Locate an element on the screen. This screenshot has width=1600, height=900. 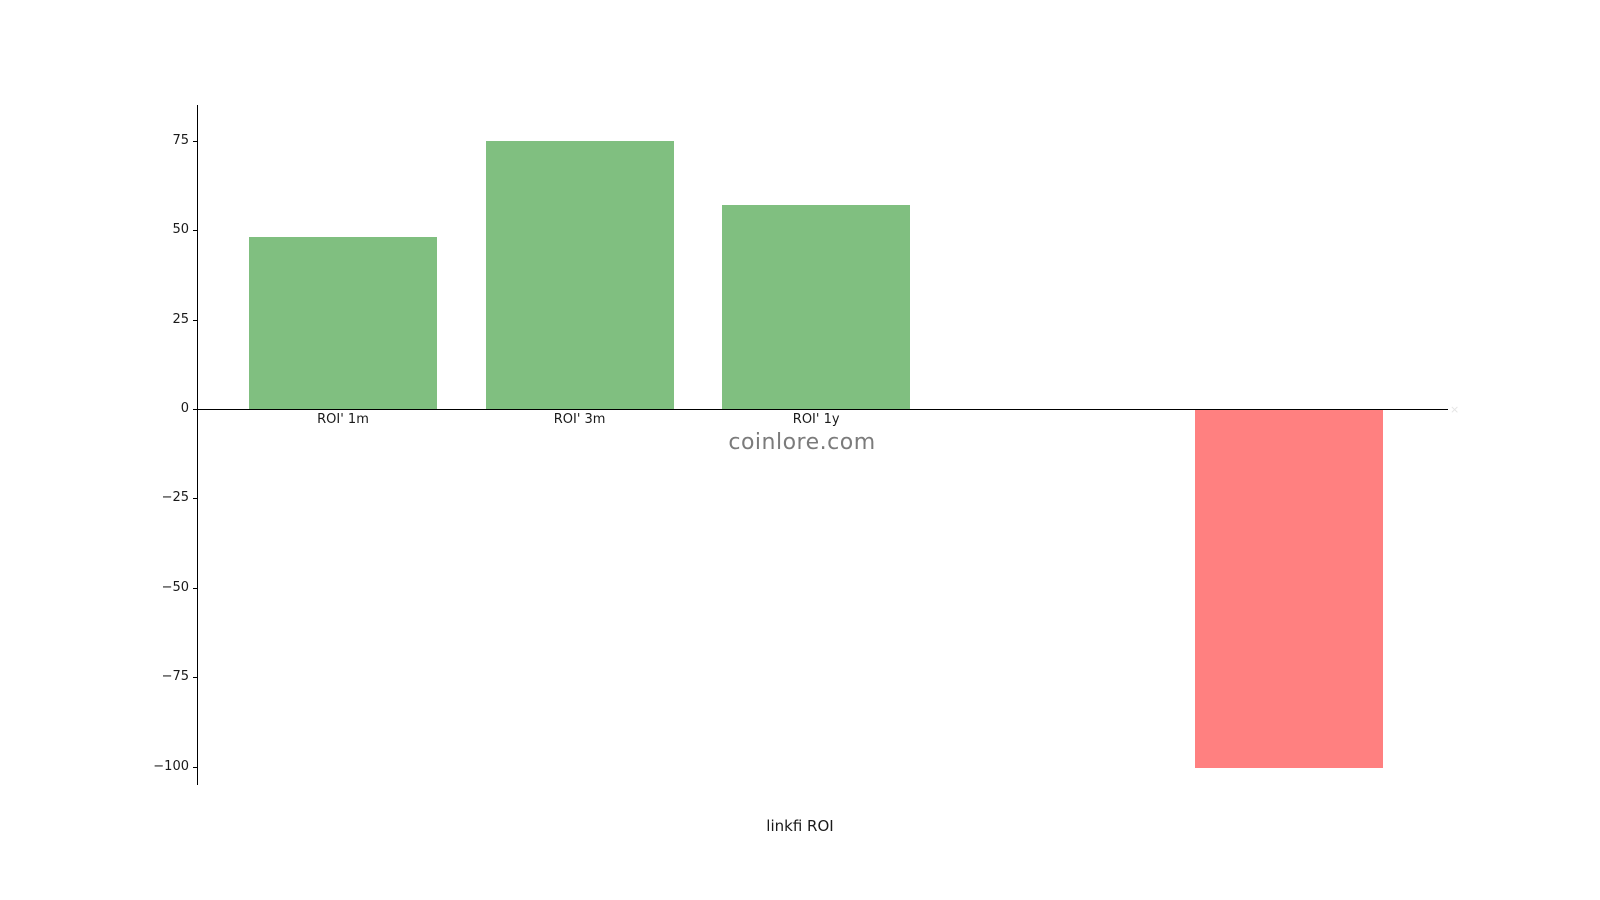
y-tick-label-75: −75 is located at coordinates (175, 677).